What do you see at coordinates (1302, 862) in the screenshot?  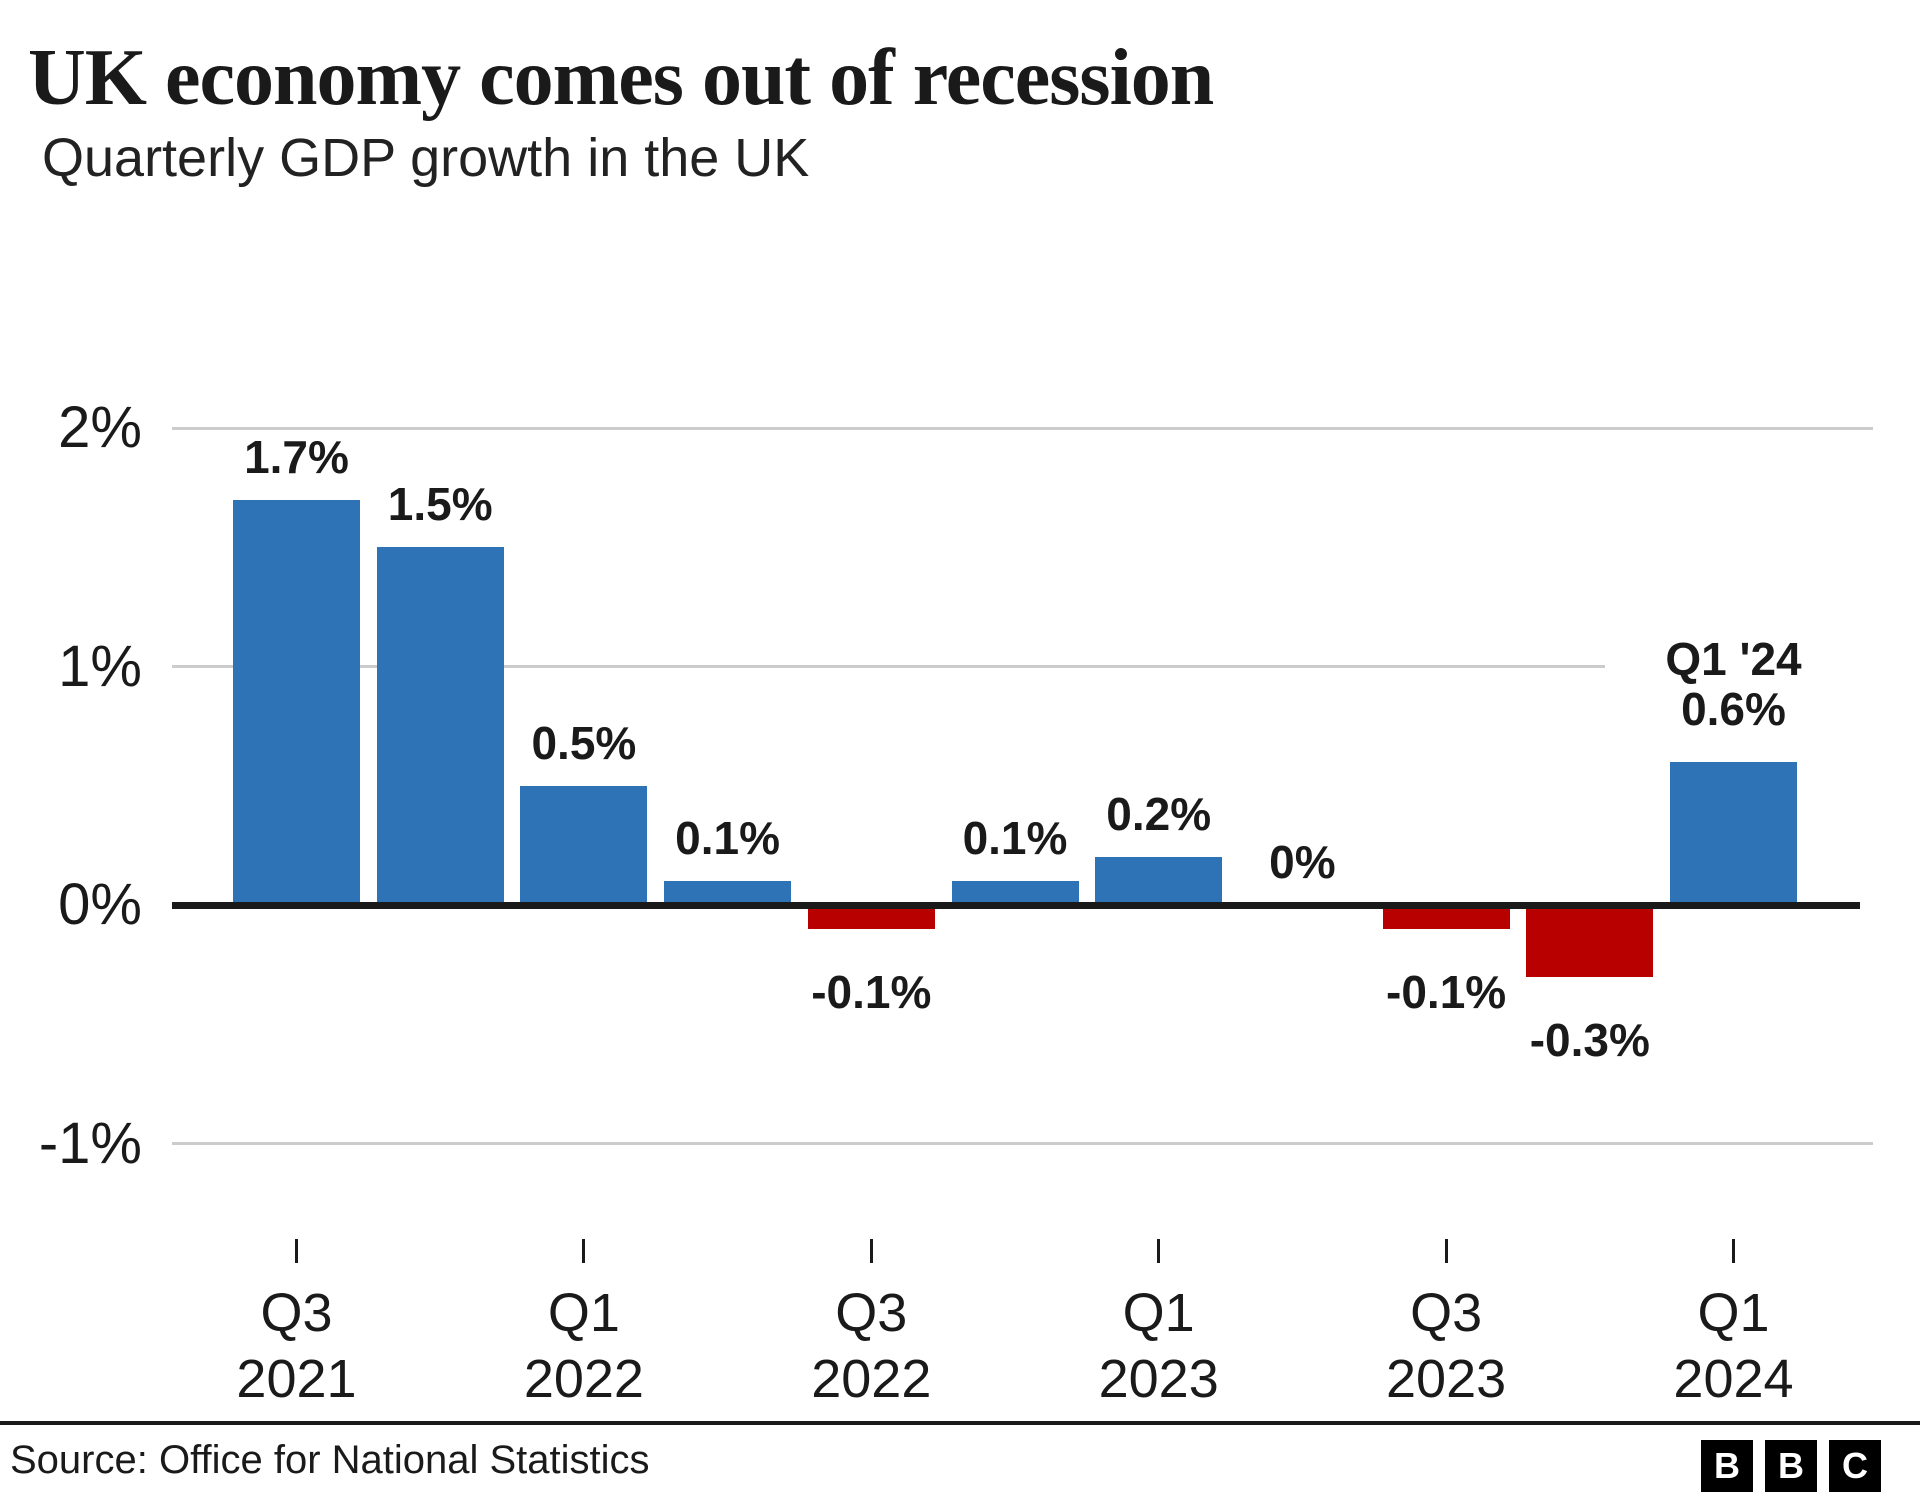 I see `bar-value-label: 0%` at bounding box center [1302, 862].